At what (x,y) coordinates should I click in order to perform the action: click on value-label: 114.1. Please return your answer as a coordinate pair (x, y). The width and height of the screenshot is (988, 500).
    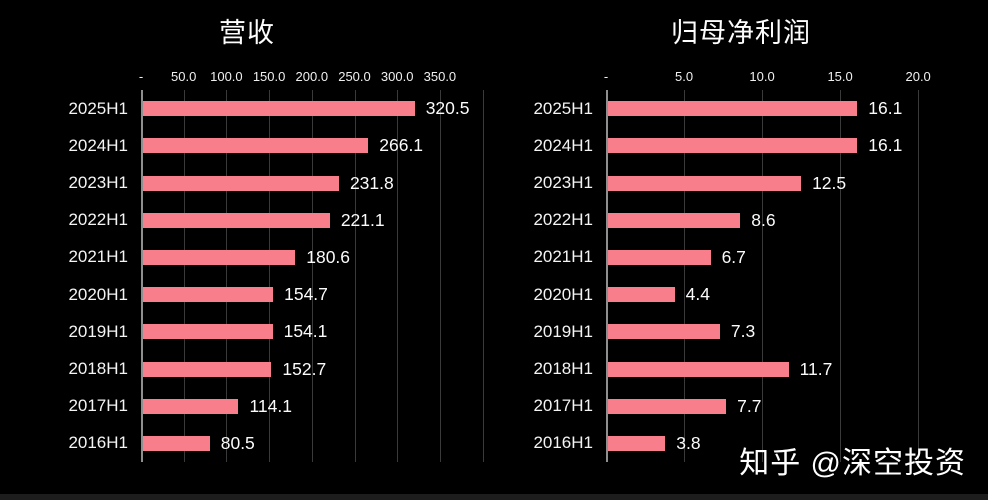
    Looking at the image, I should click on (270, 405).